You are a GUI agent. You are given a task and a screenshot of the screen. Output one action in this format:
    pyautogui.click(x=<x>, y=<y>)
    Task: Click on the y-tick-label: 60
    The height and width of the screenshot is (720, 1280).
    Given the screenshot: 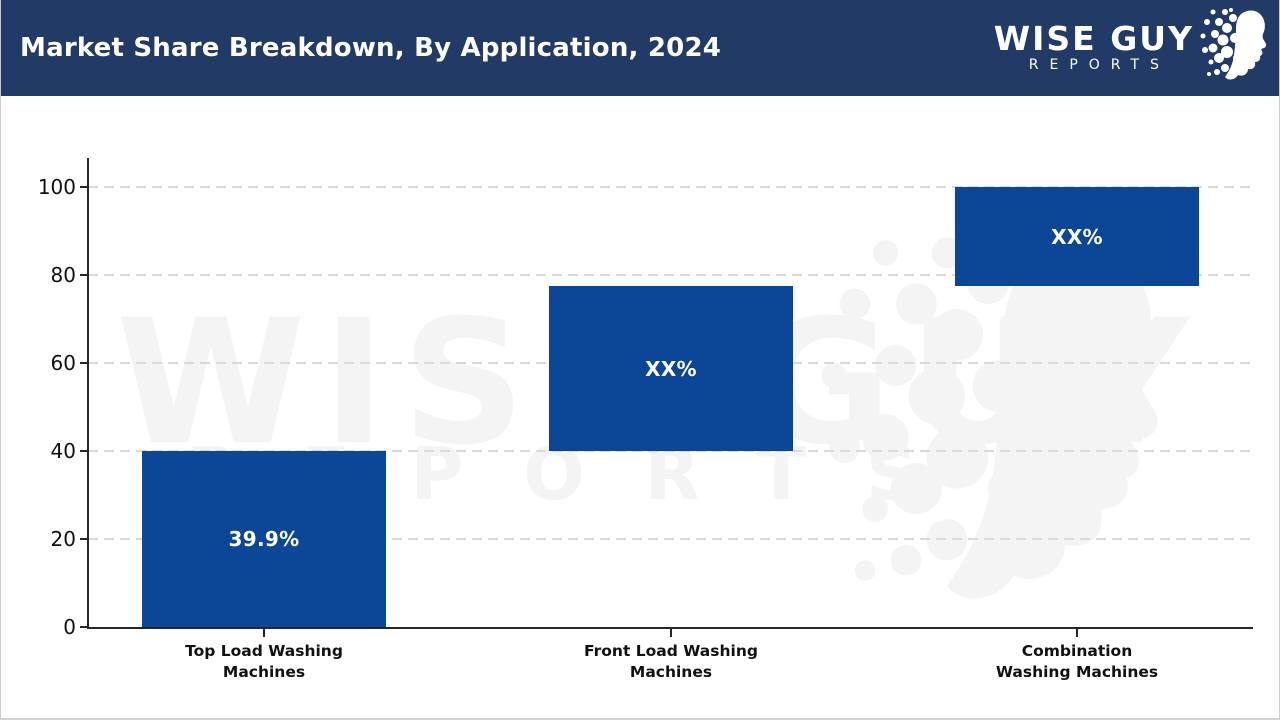 What is the action you would take?
    pyautogui.click(x=63, y=363)
    